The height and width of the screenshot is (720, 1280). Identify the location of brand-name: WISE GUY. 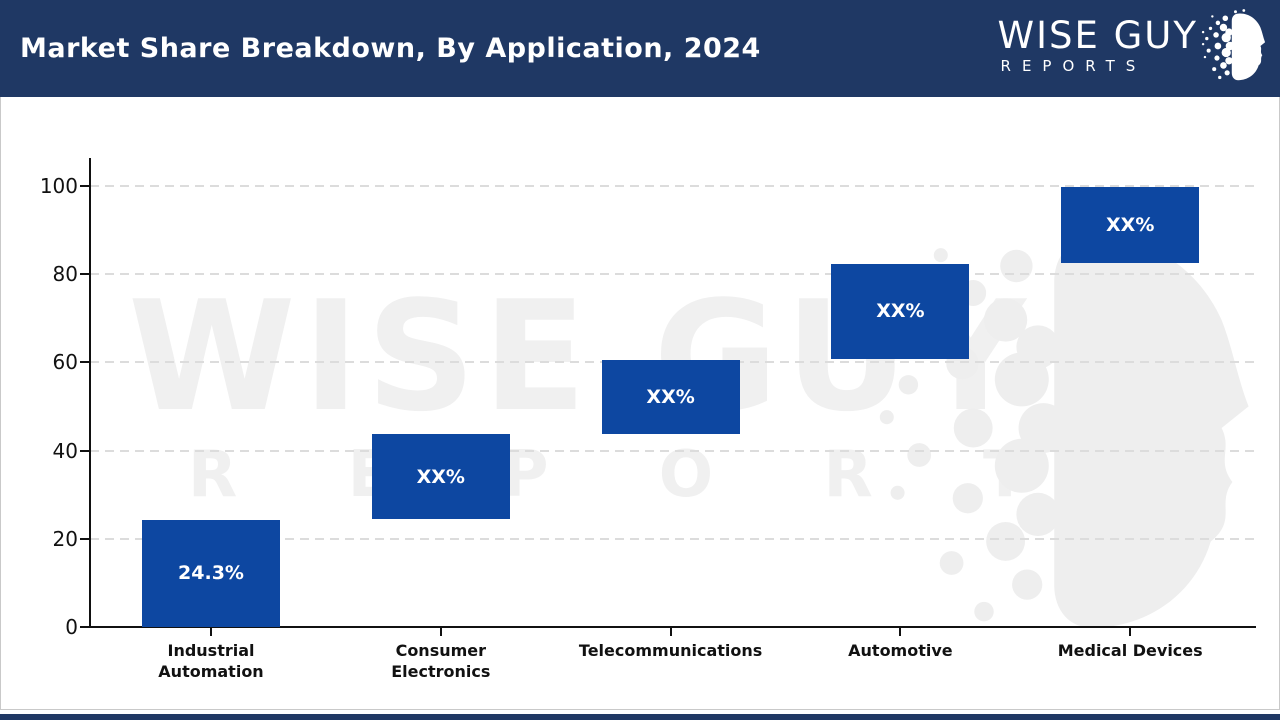
(1097, 36).